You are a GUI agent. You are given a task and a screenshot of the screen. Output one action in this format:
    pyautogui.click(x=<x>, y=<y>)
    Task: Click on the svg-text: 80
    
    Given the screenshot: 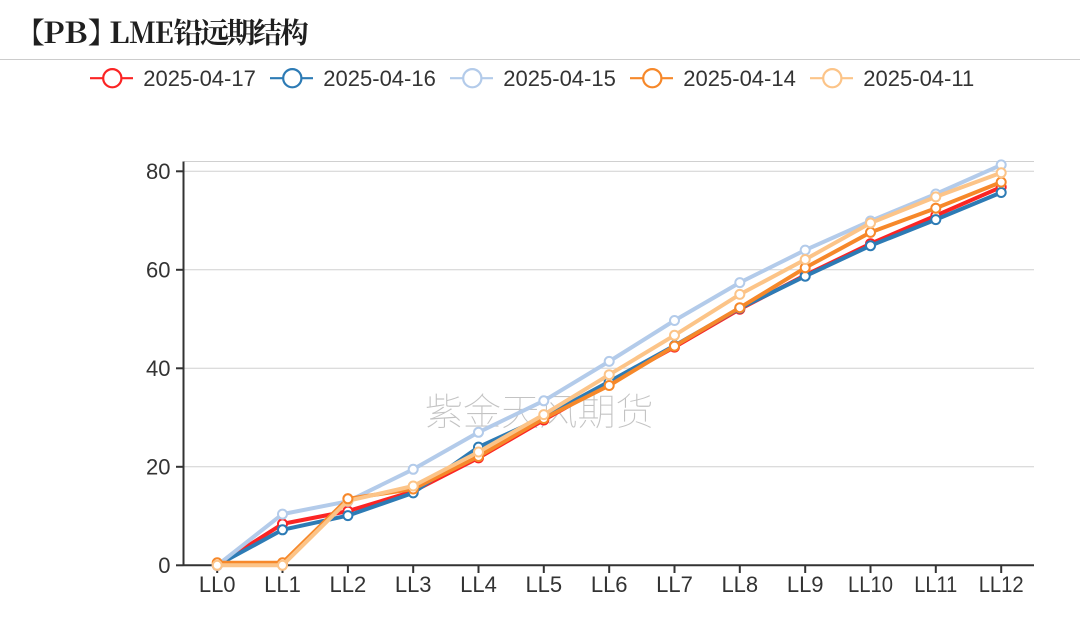 What is the action you would take?
    pyautogui.click(x=158, y=171)
    